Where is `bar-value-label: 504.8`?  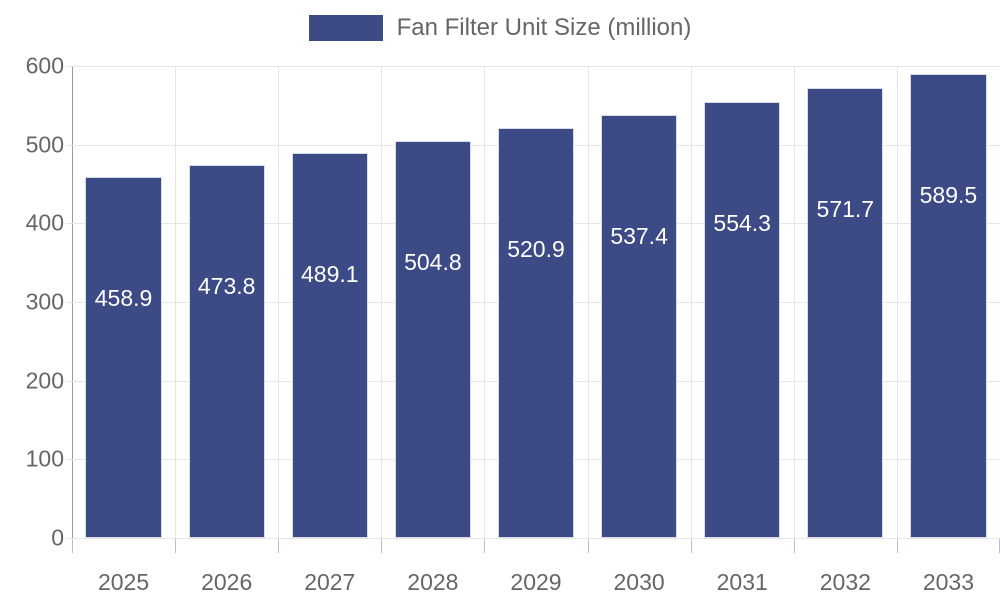 bar-value-label: 504.8 is located at coordinates (433, 261).